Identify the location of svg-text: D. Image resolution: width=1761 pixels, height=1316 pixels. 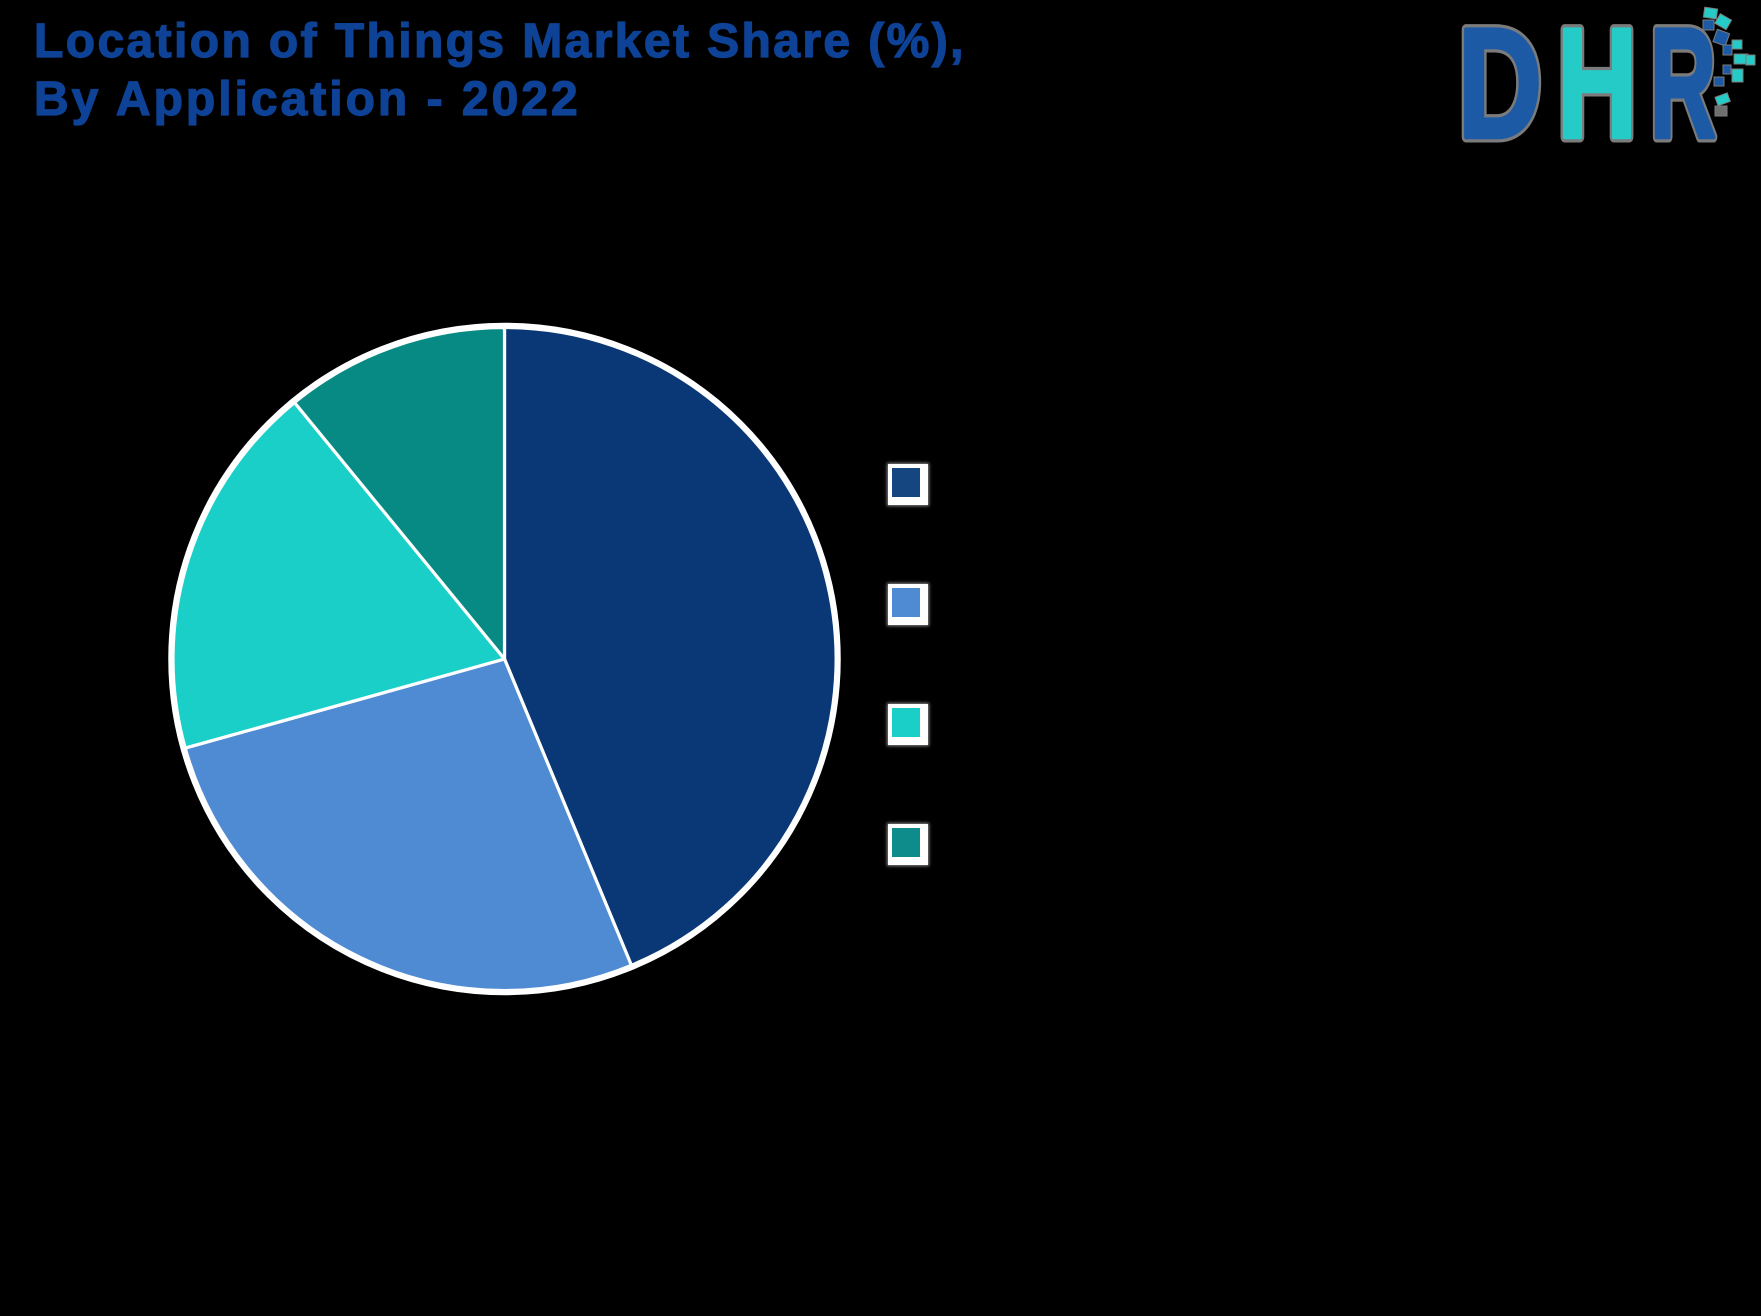
(1500, 75).